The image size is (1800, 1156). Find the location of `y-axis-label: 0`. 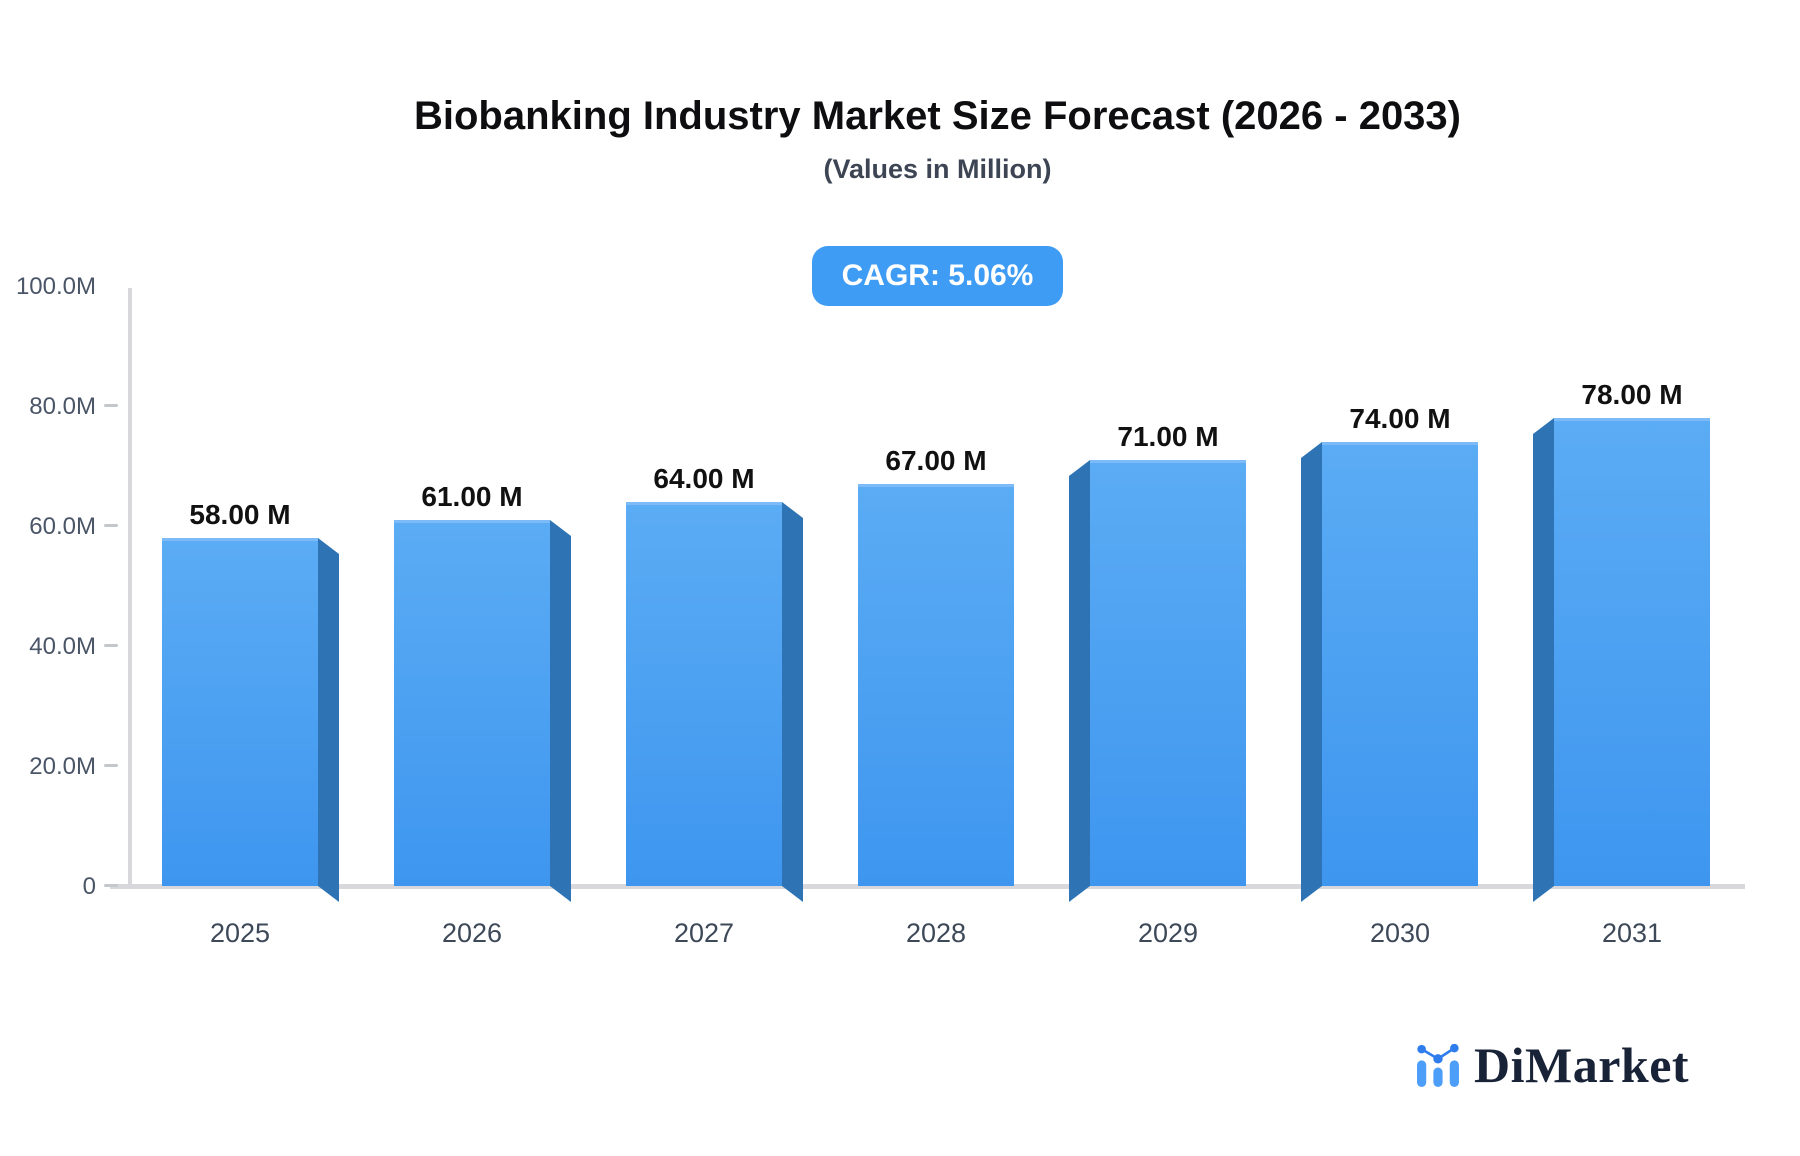

y-axis-label: 0 is located at coordinates (89, 886).